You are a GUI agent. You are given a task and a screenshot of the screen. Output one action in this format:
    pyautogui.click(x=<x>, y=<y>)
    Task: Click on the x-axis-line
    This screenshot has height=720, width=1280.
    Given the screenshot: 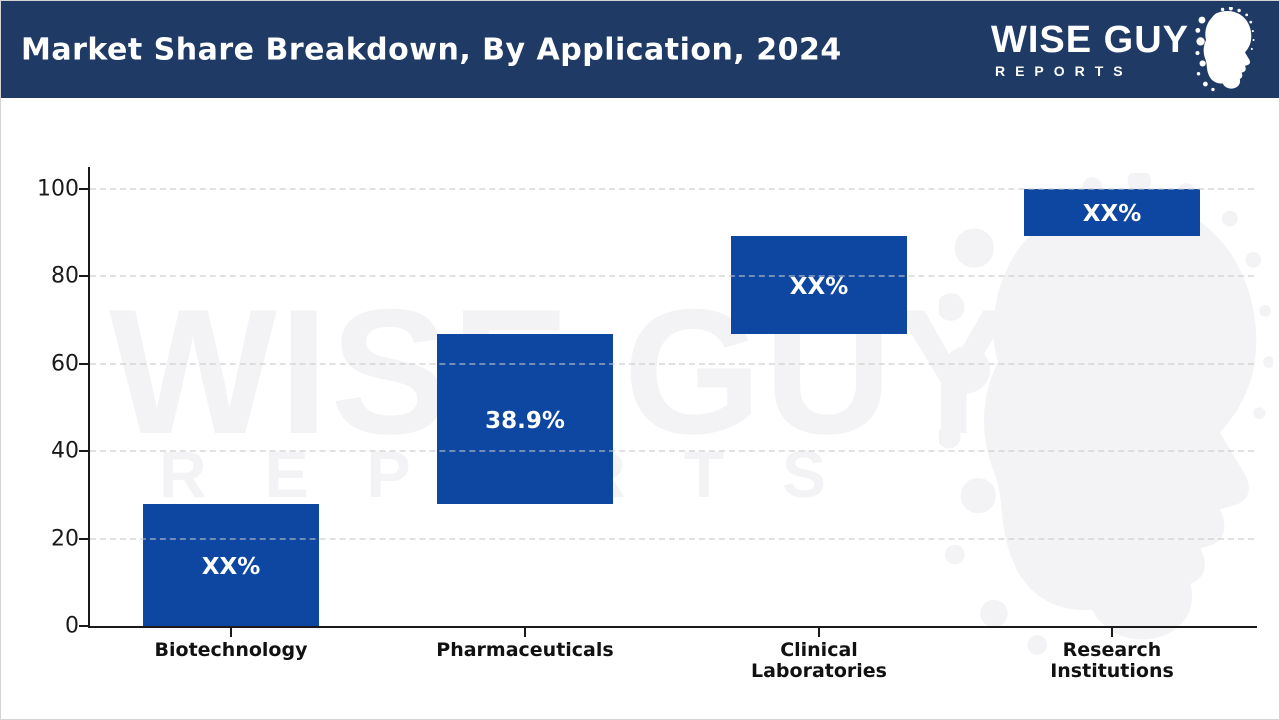 What is the action you would take?
    pyautogui.click(x=672, y=627)
    